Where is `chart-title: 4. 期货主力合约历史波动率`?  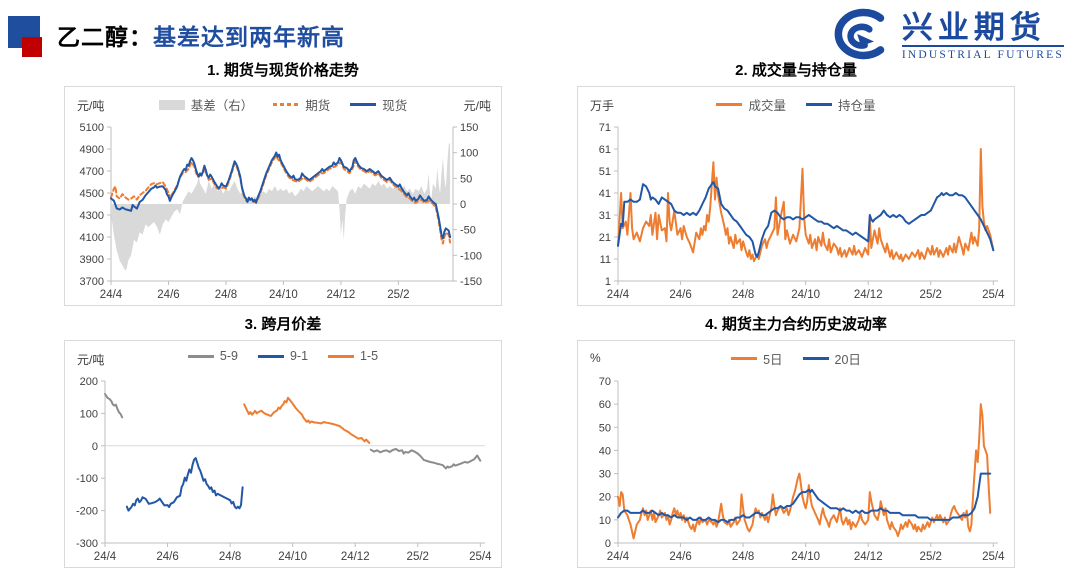 chart-title: 4. 期货主力合约历史波动率 is located at coordinates (796, 324).